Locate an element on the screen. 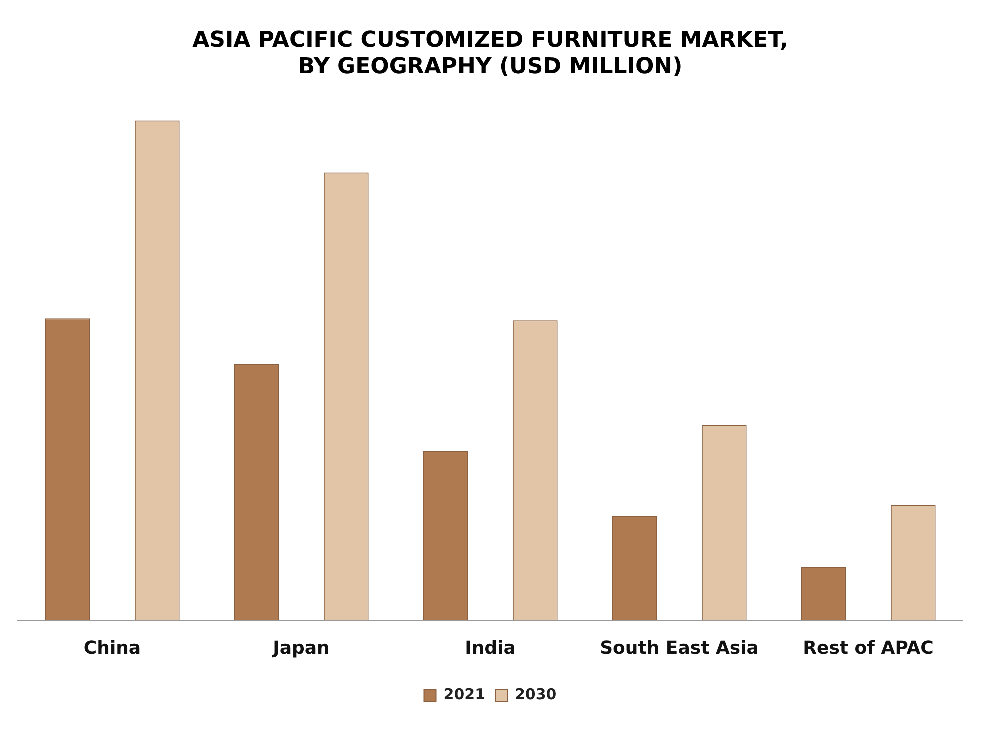 This screenshot has height=731, width=981. legend-label: 2030 is located at coordinates (536, 694).